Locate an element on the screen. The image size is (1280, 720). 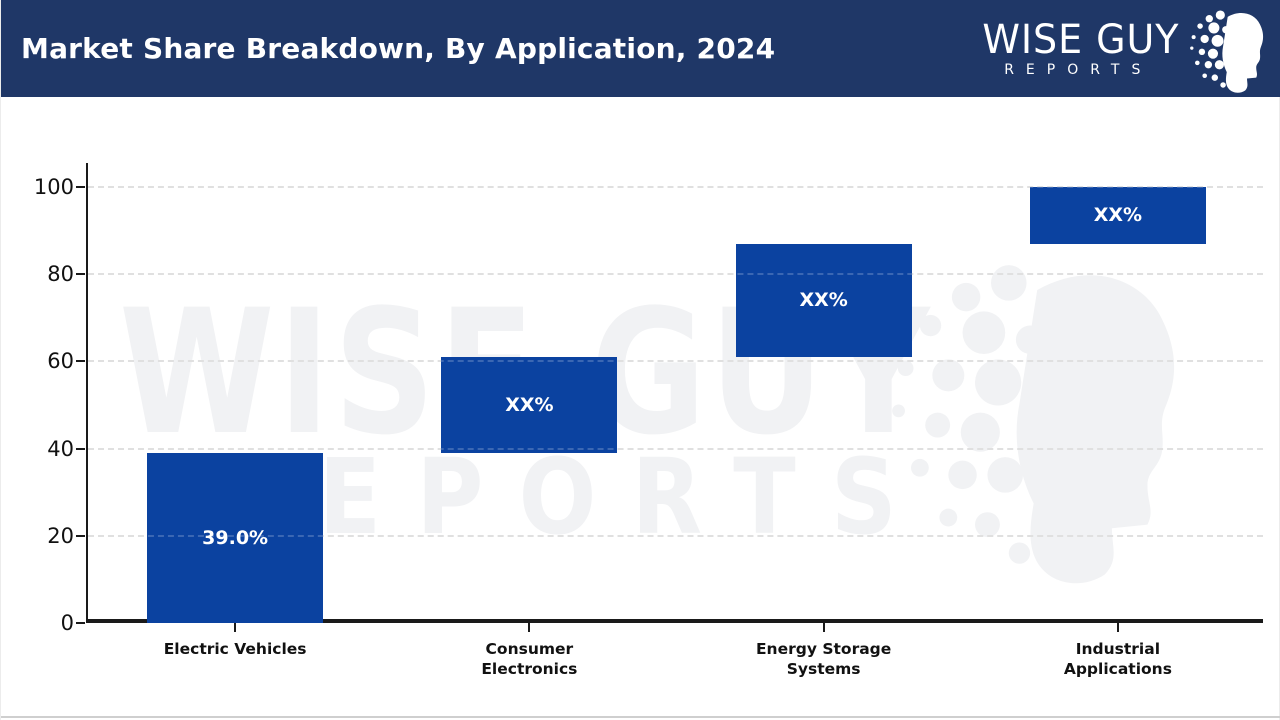
y-tick-label-80: 80 is located at coordinates (60, 274).